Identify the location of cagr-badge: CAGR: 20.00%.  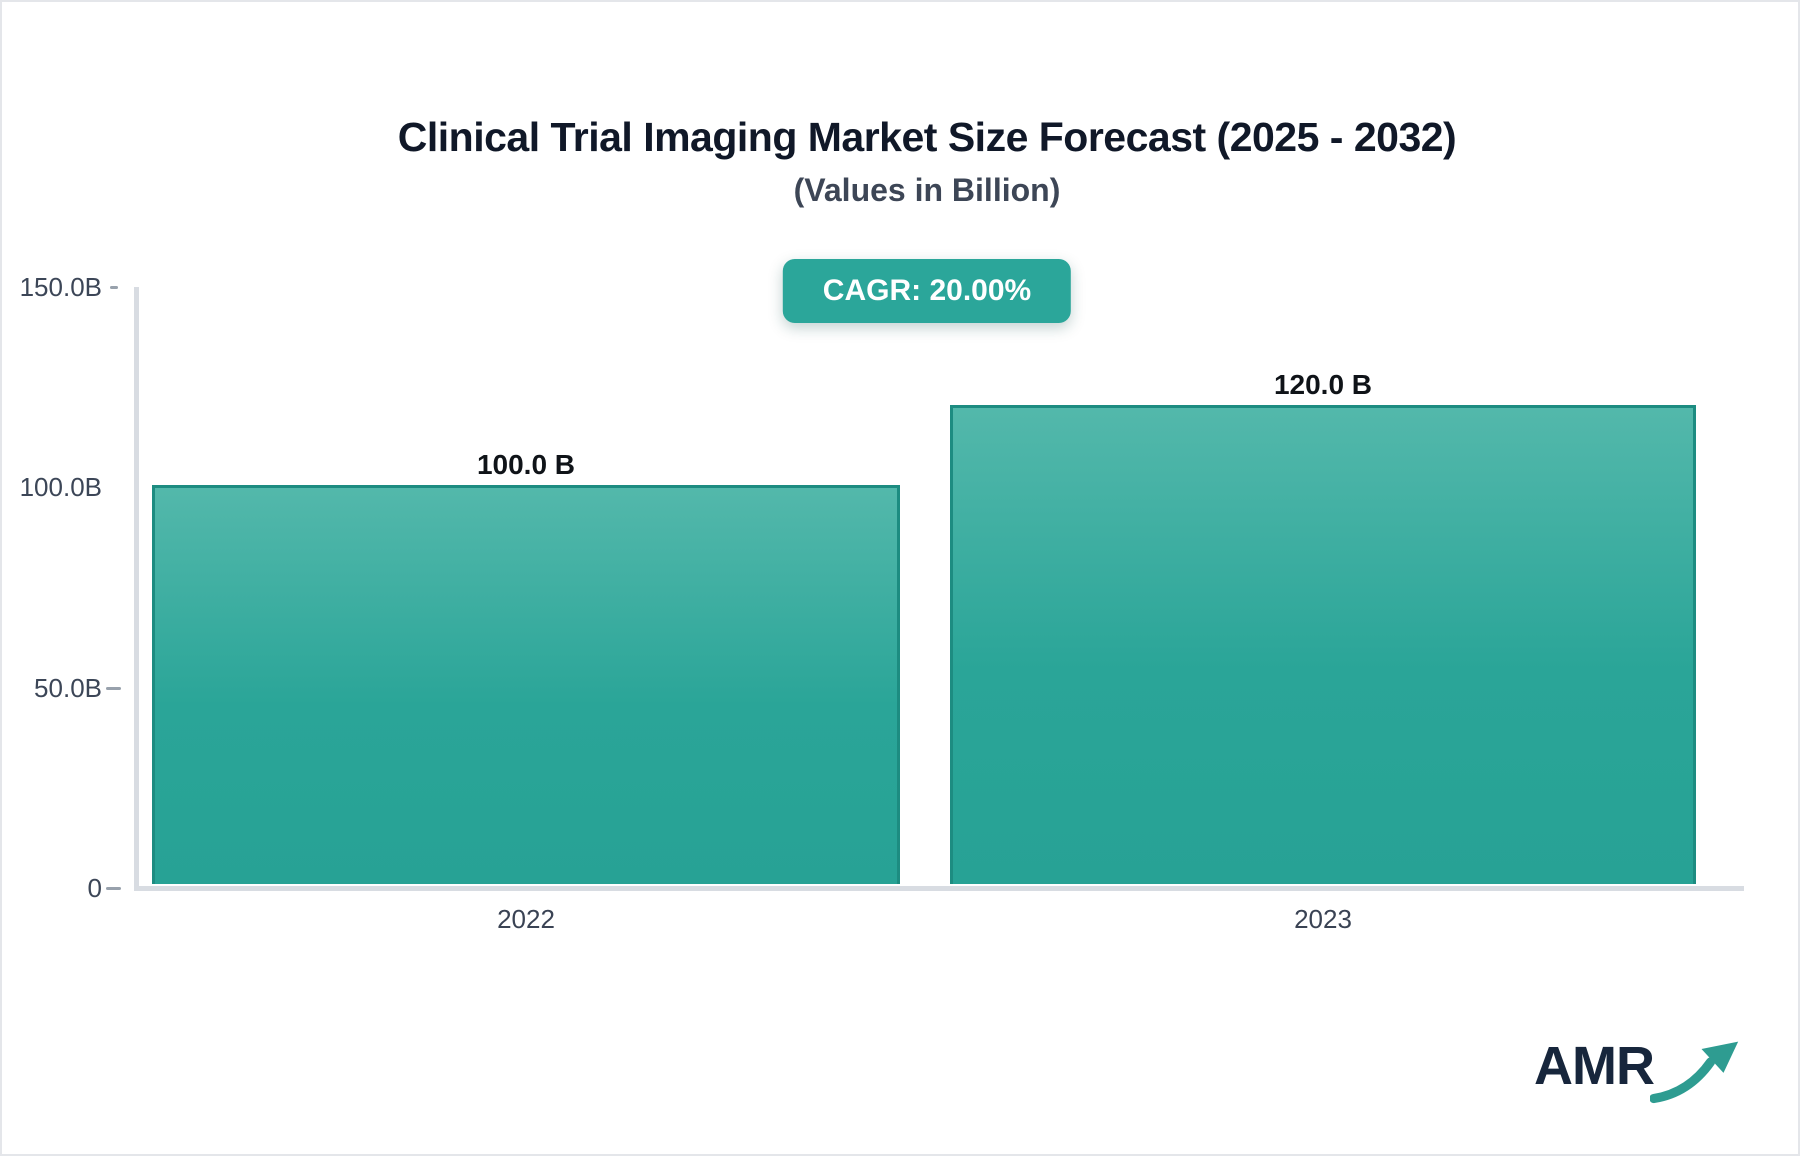
(927, 291).